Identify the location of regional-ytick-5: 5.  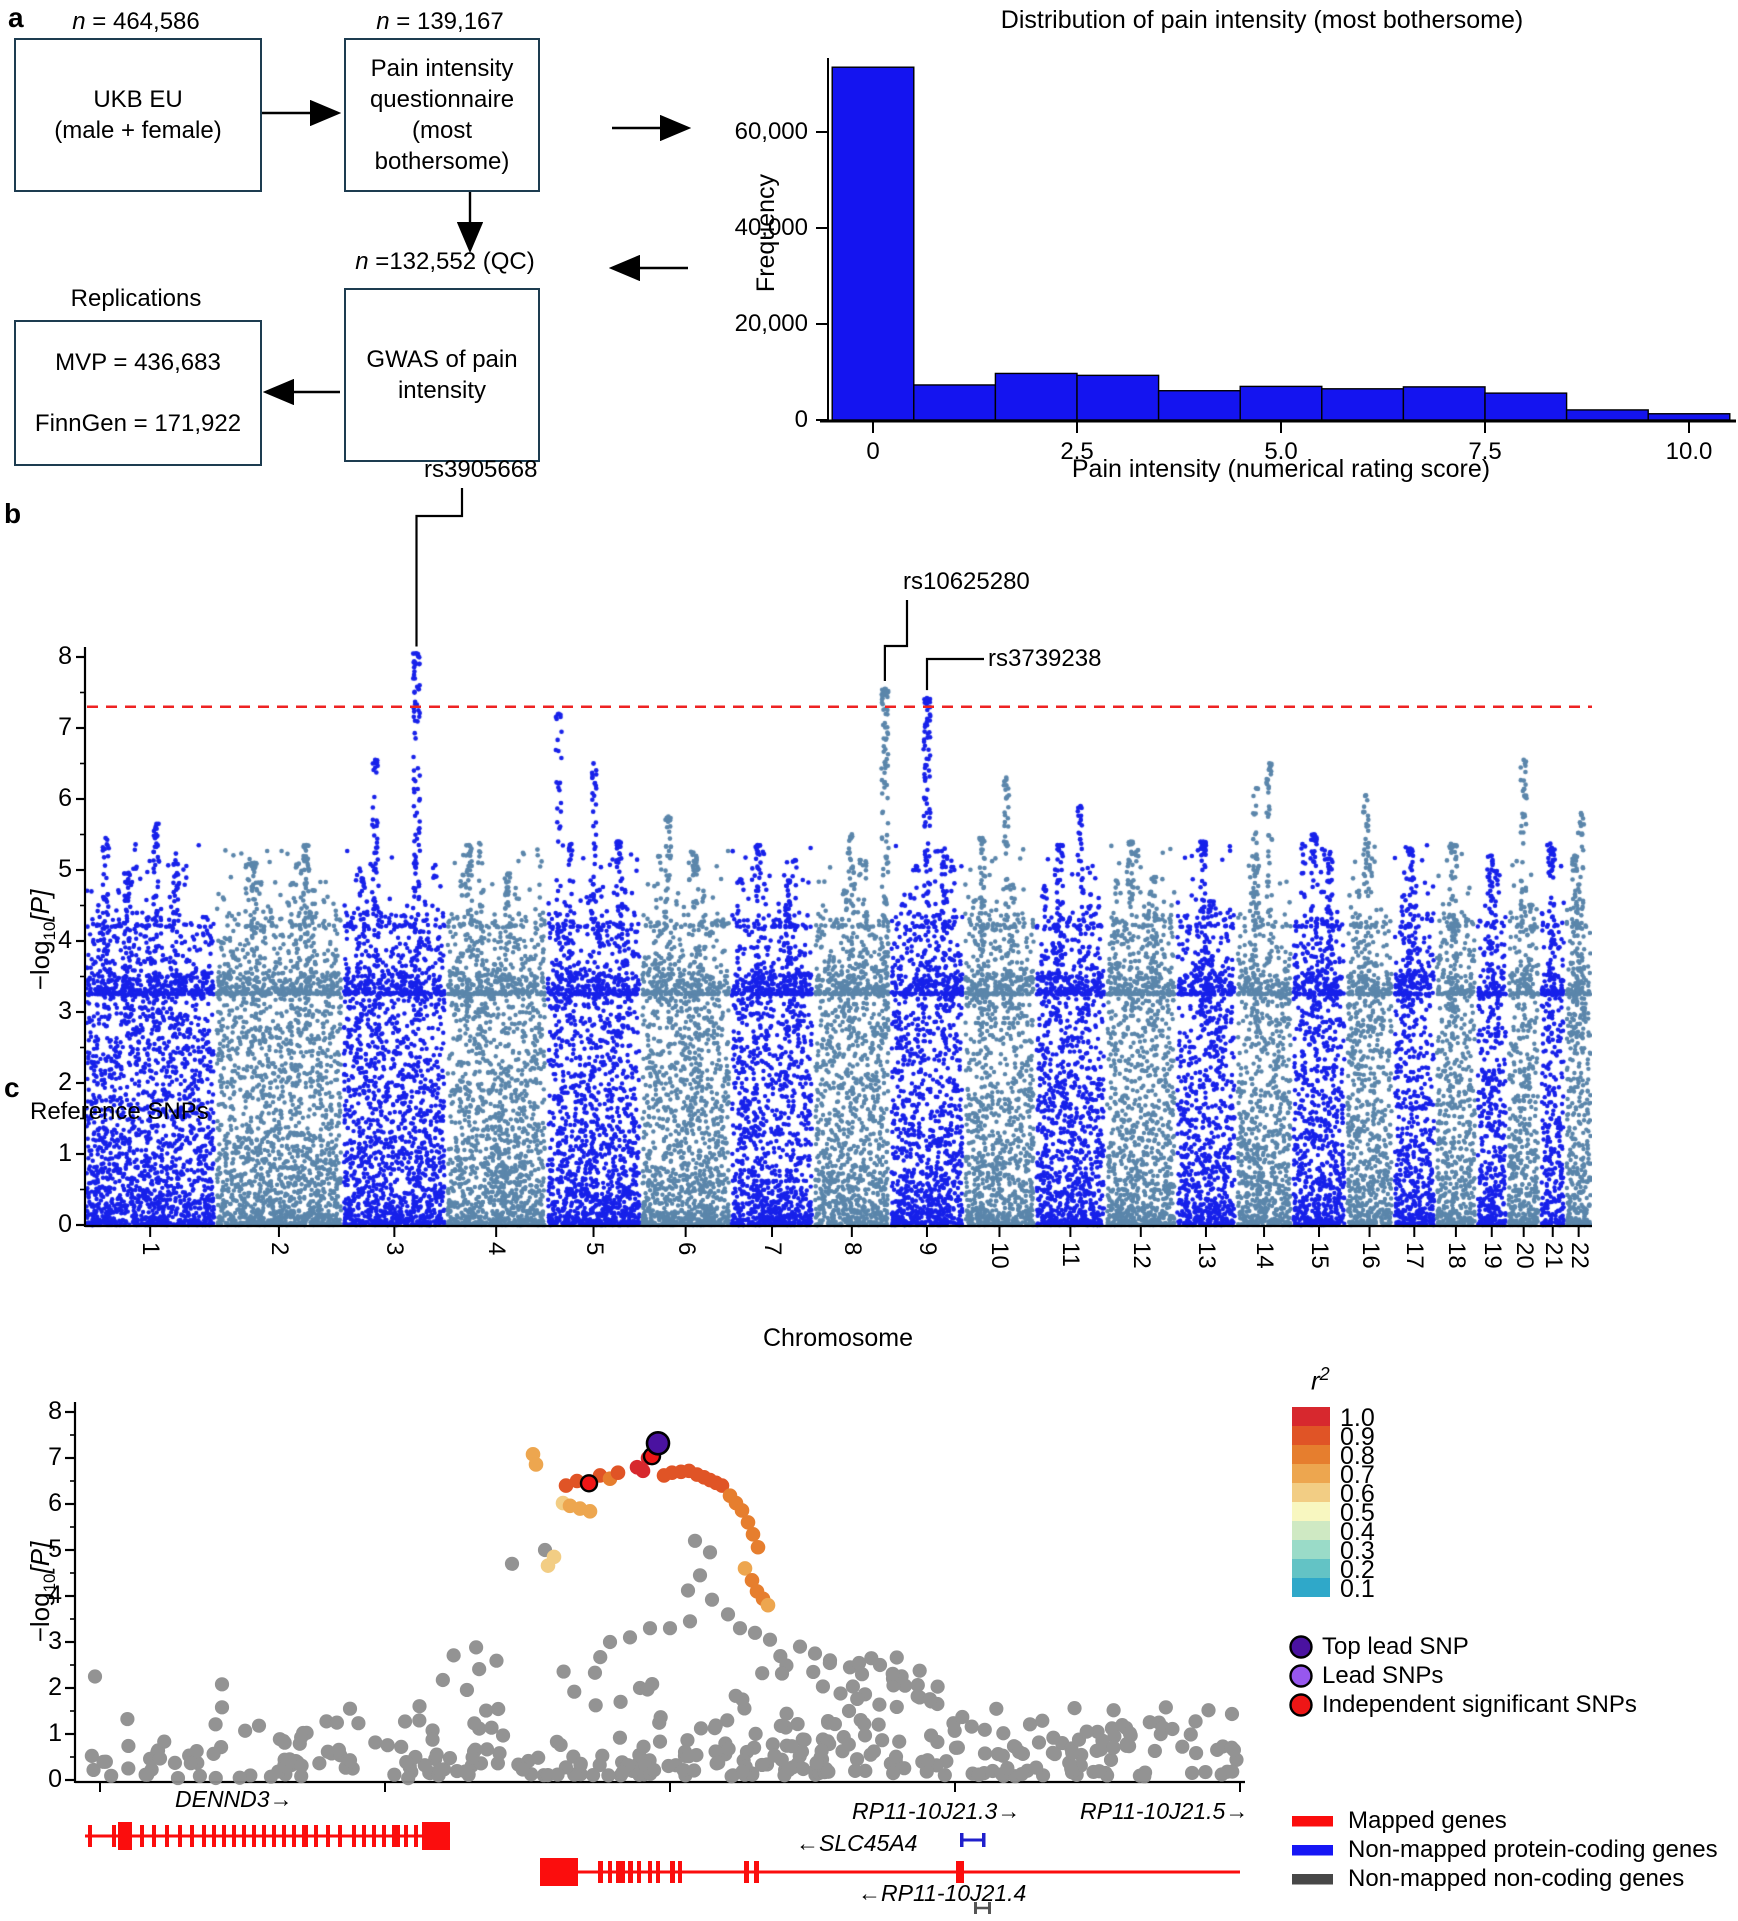
(55, 1549).